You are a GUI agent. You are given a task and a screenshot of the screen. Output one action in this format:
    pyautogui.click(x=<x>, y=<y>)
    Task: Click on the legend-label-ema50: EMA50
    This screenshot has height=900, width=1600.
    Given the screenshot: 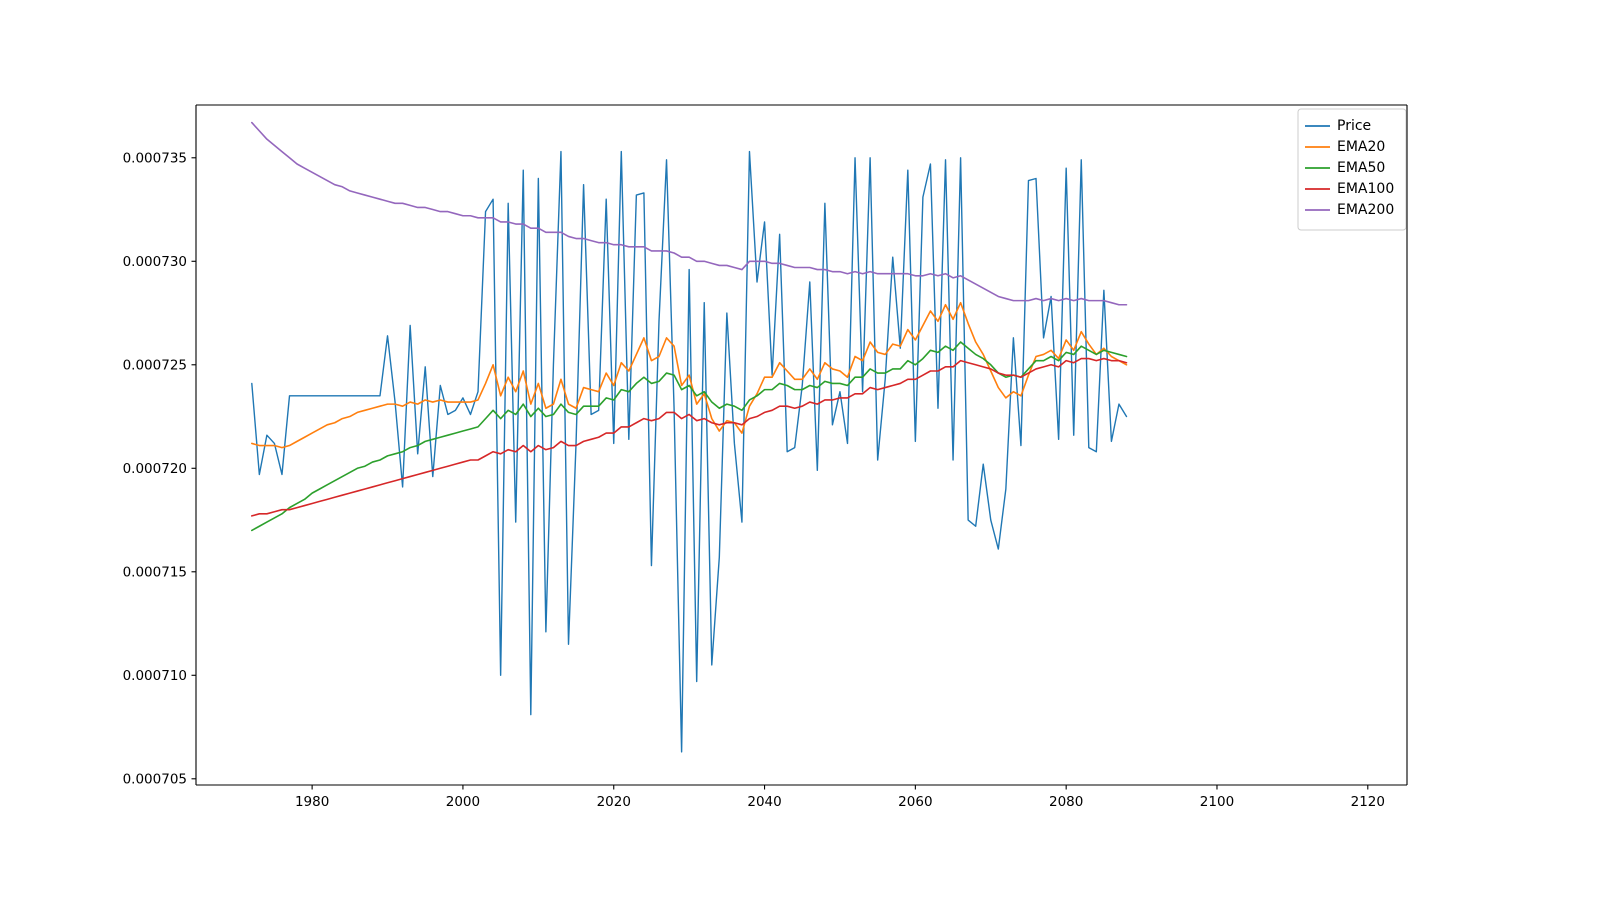 What is the action you would take?
    pyautogui.click(x=1361, y=168)
    